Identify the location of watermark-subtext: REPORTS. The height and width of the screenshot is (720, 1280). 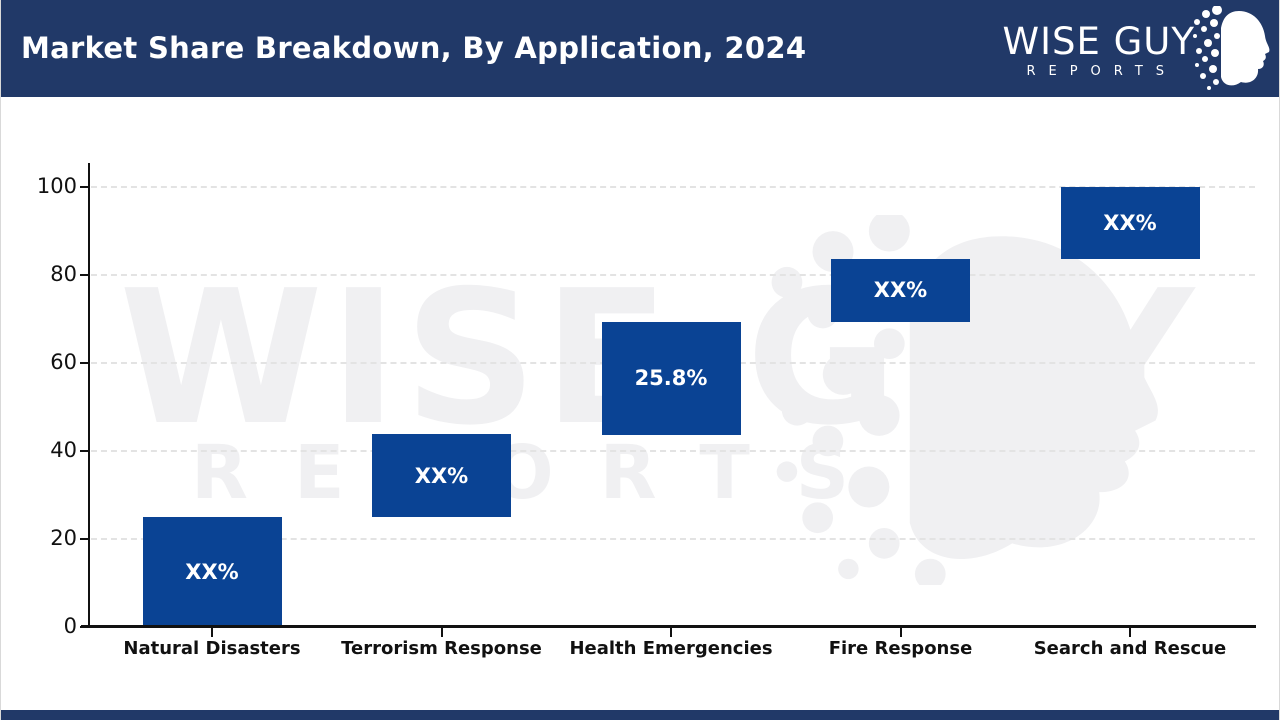
(543, 473).